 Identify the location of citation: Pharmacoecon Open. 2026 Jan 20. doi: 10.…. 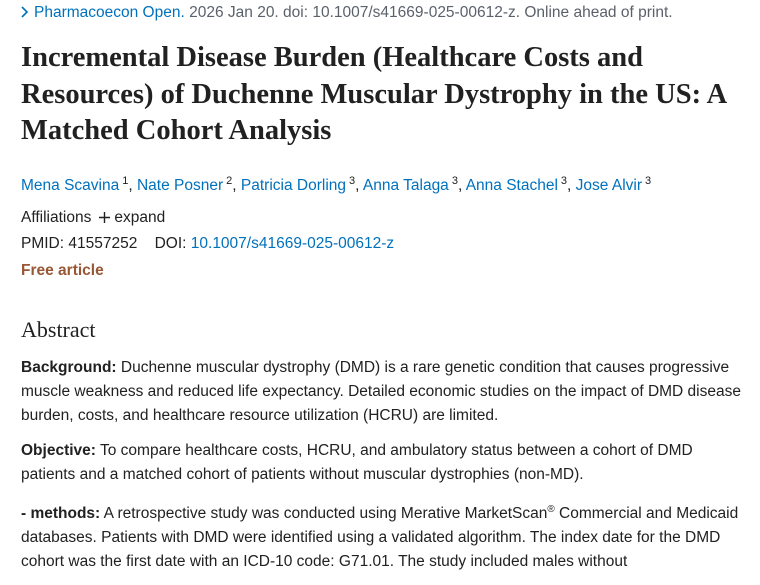
(346, 13).